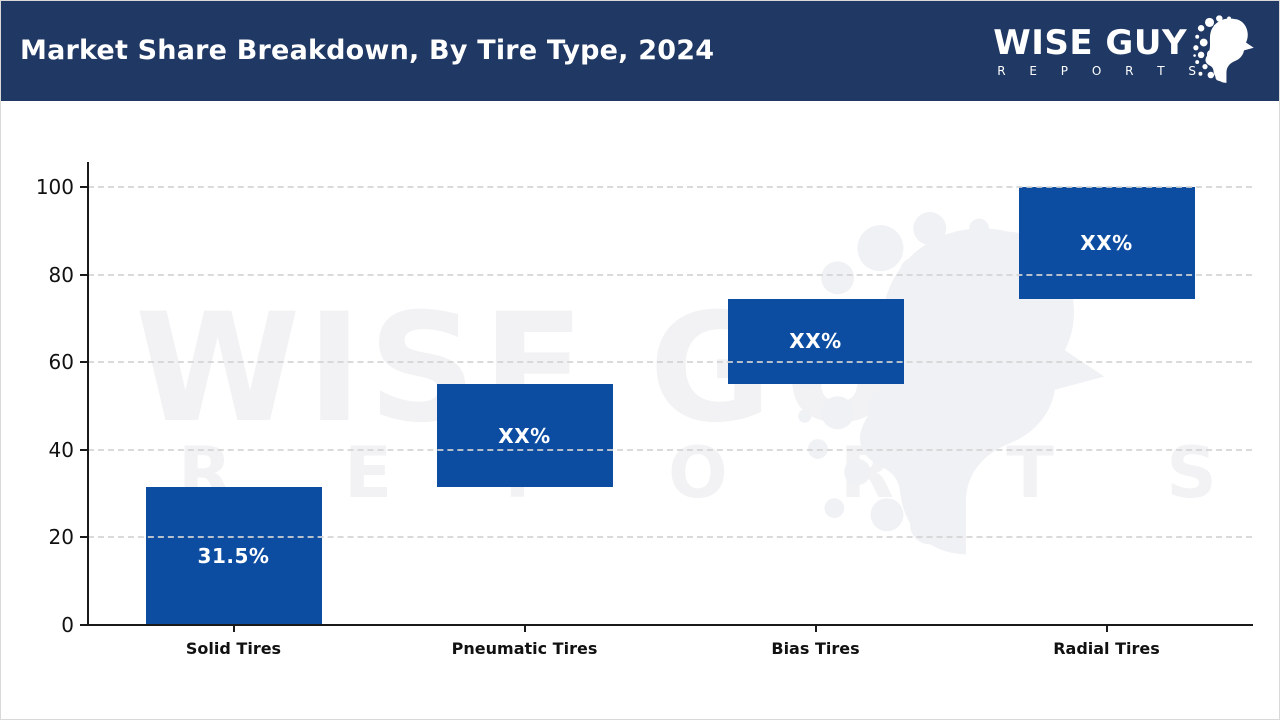 This screenshot has width=1280, height=720. Describe the element at coordinates (61, 362) in the screenshot. I see `y-tick-label: 60` at that location.